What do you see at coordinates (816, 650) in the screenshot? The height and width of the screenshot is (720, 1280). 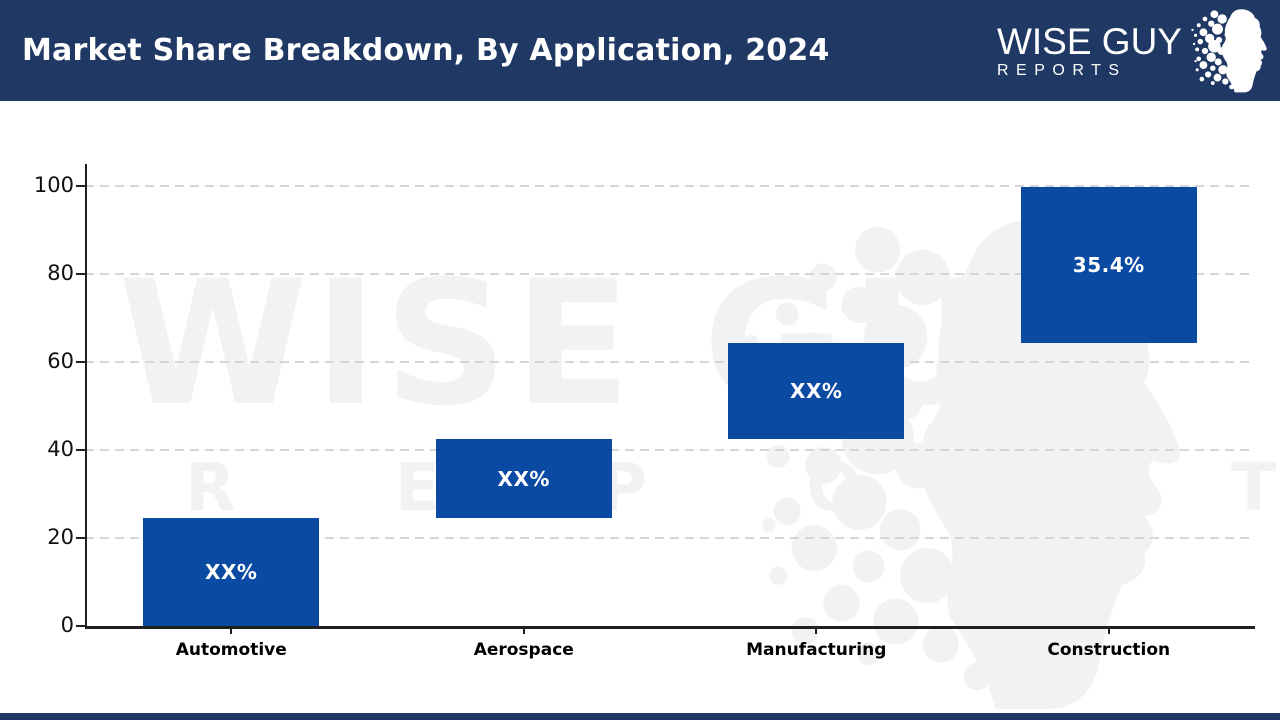 I see `x-axis-label-manufacturing: Manufacturing` at bounding box center [816, 650].